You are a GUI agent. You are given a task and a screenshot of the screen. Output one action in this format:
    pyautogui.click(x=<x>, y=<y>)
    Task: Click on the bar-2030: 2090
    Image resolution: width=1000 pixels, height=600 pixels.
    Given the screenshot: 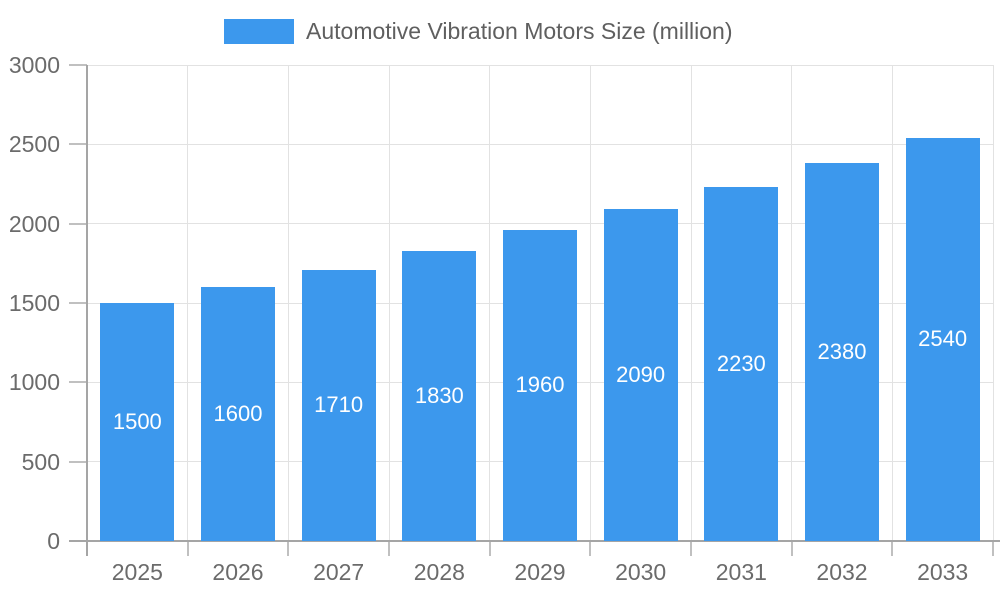 What is the action you would take?
    pyautogui.click(x=640, y=375)
    